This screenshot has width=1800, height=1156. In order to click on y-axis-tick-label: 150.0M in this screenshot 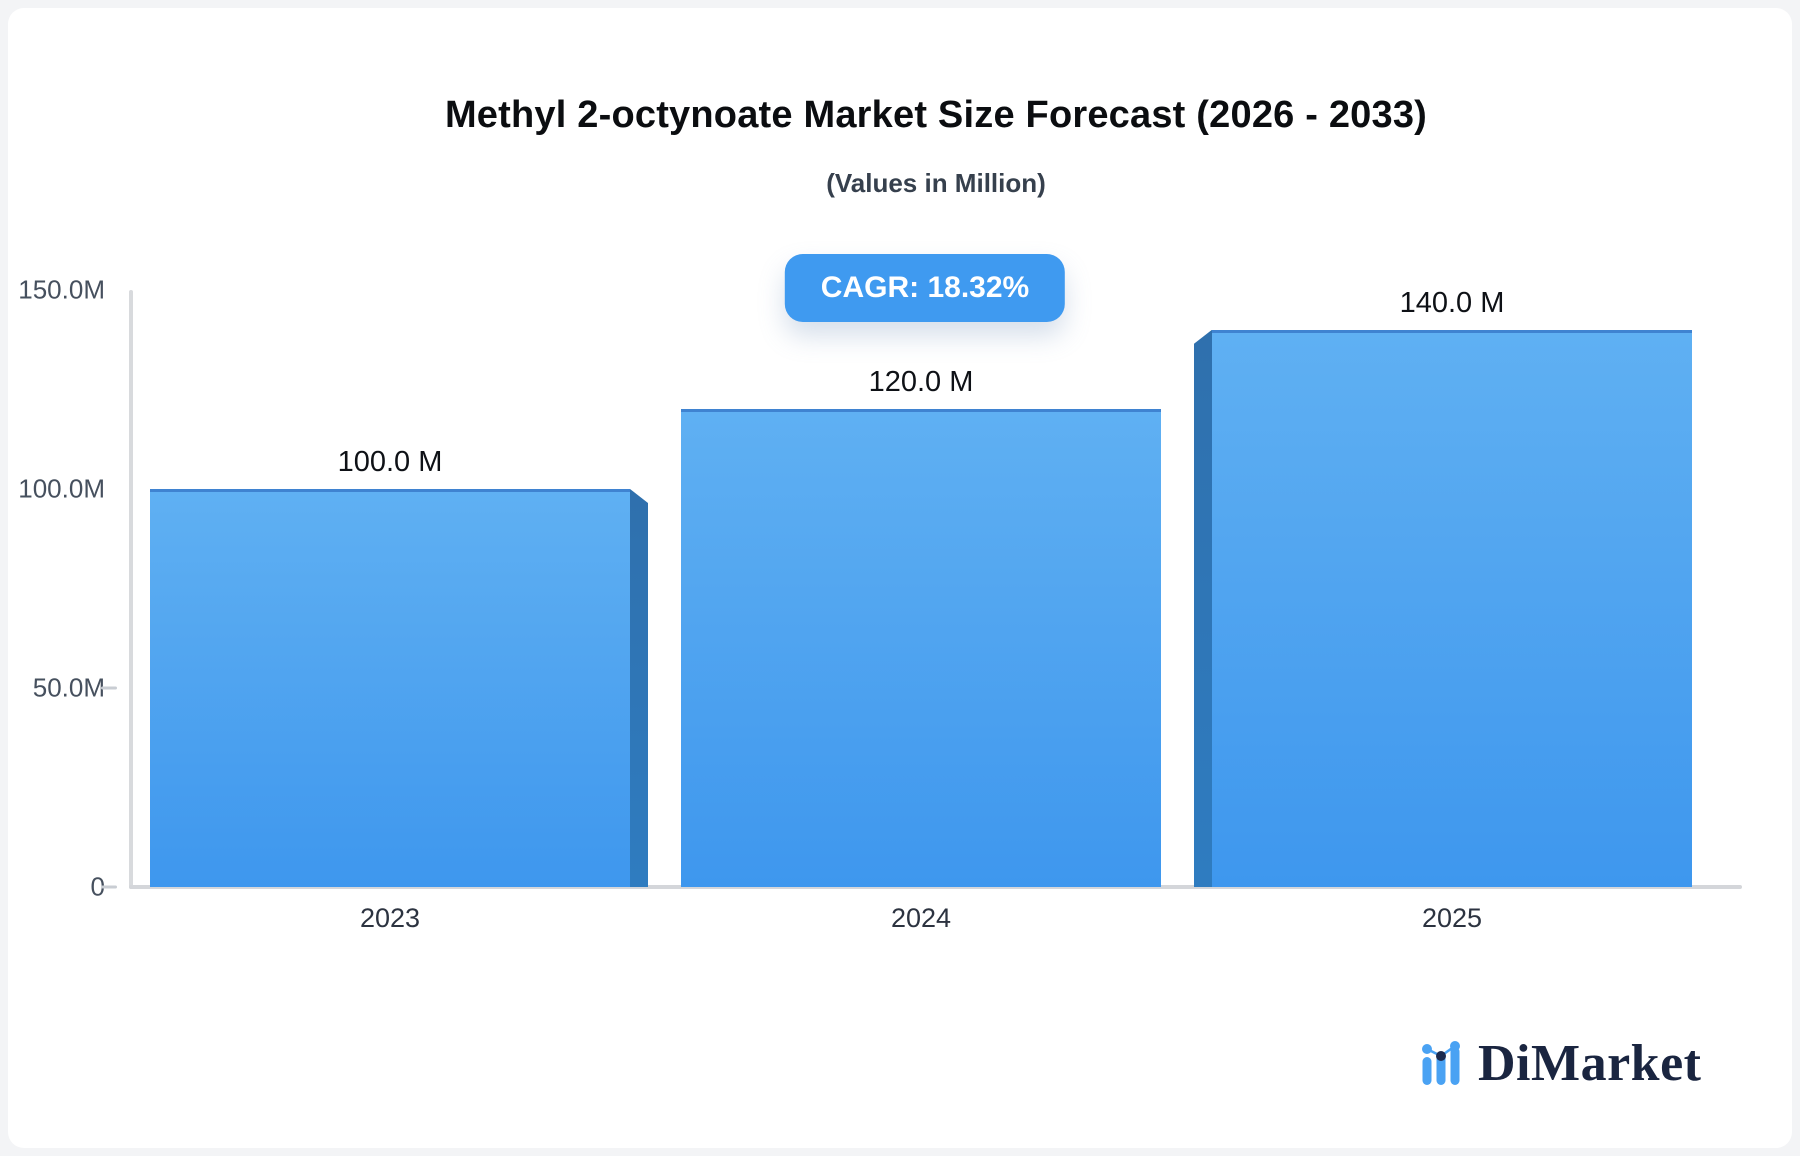, I will do `click(61, 289)`.